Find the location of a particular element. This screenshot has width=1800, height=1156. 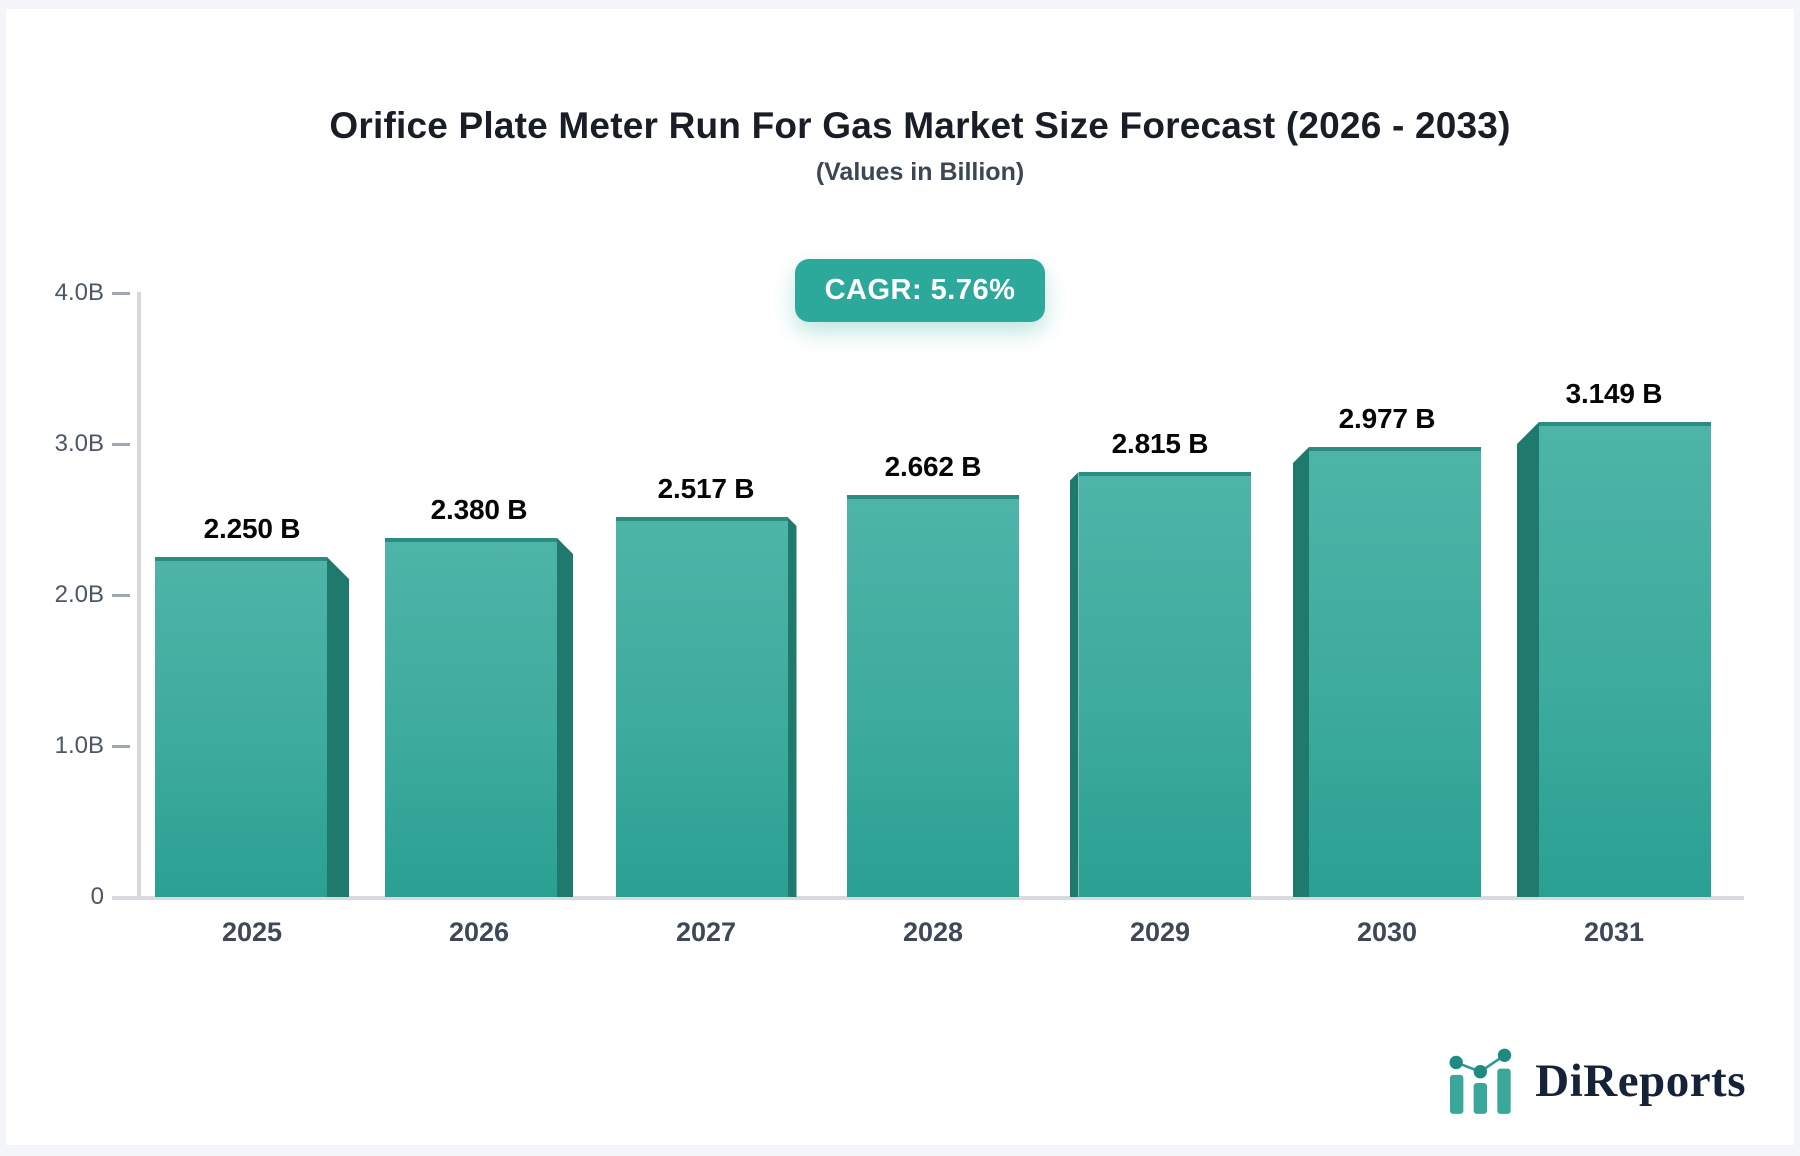

y-tick-label: 0 is located at coordinates (97, 896).